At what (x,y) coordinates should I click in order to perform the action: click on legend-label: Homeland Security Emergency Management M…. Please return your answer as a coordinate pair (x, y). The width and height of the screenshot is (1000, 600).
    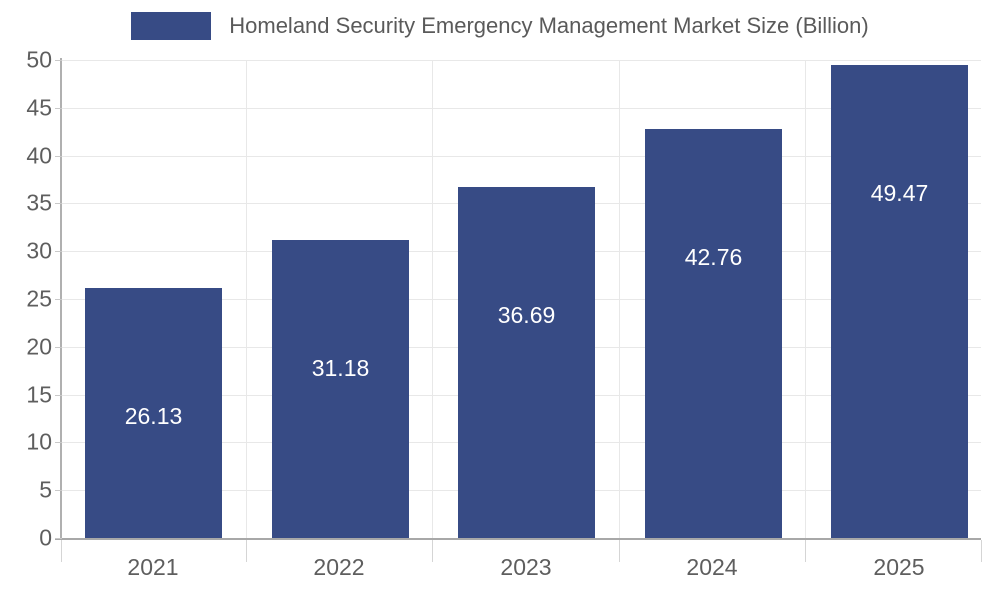
    Looking at the image, I should click on (549, 25).